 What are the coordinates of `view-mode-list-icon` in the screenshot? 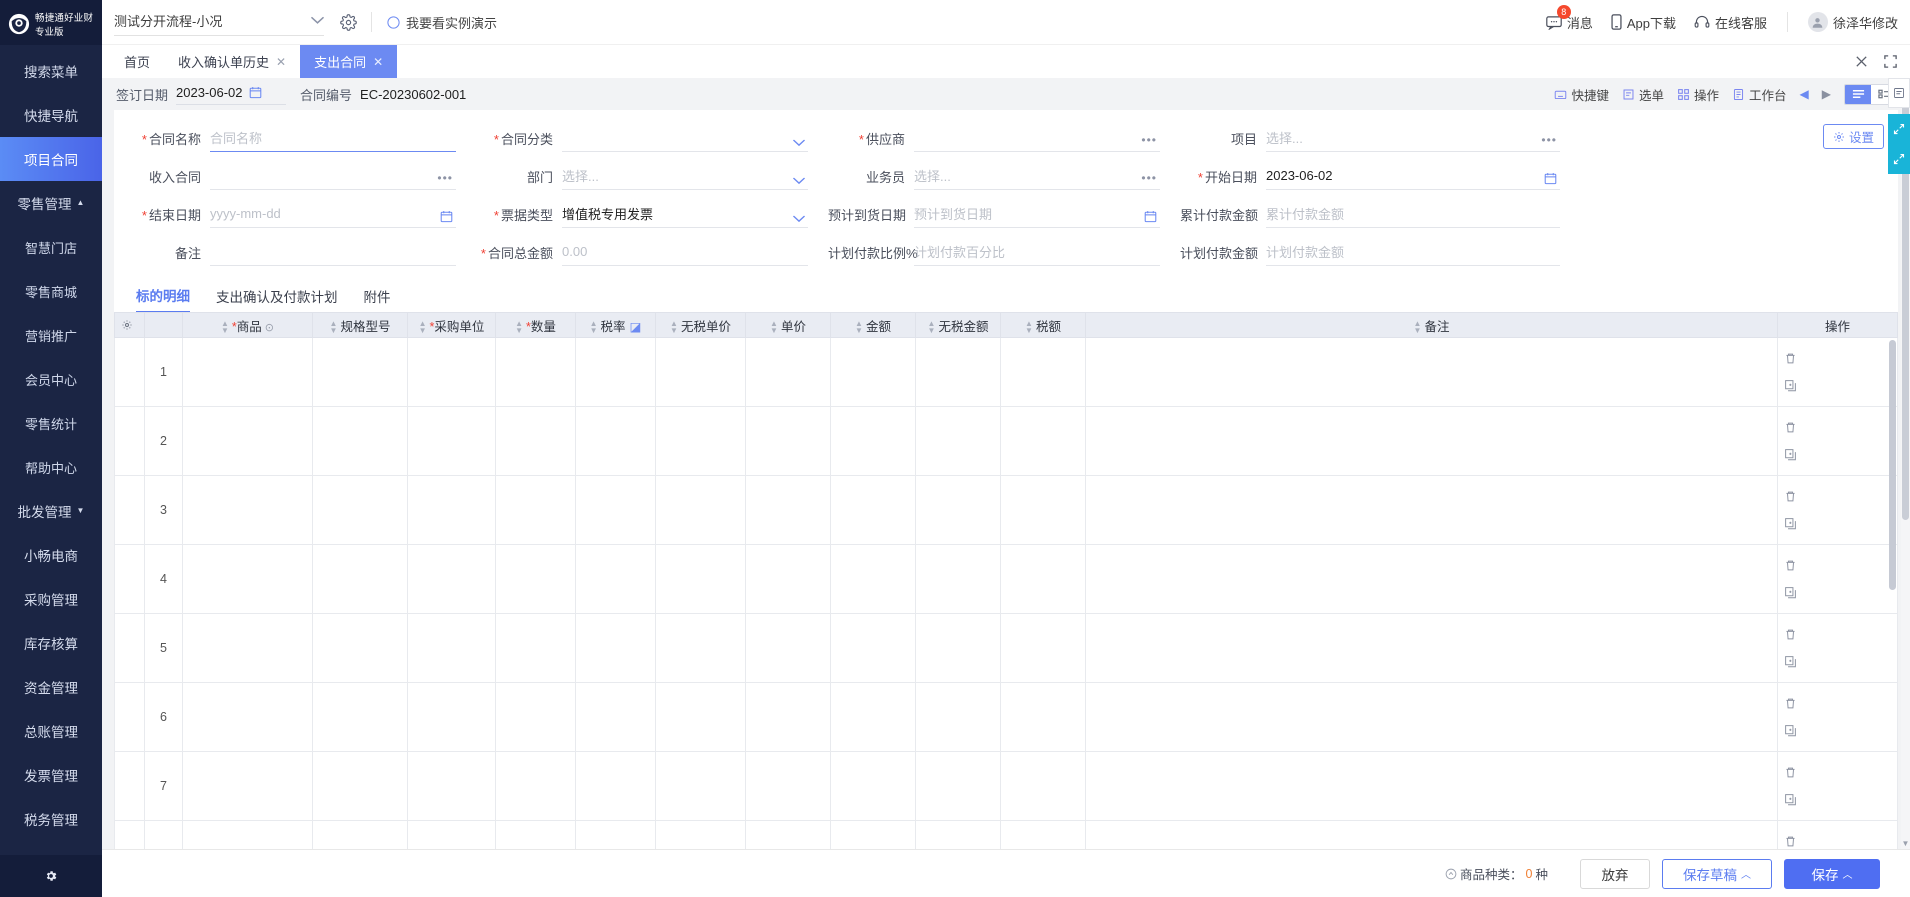 It's located at (1858, 94).